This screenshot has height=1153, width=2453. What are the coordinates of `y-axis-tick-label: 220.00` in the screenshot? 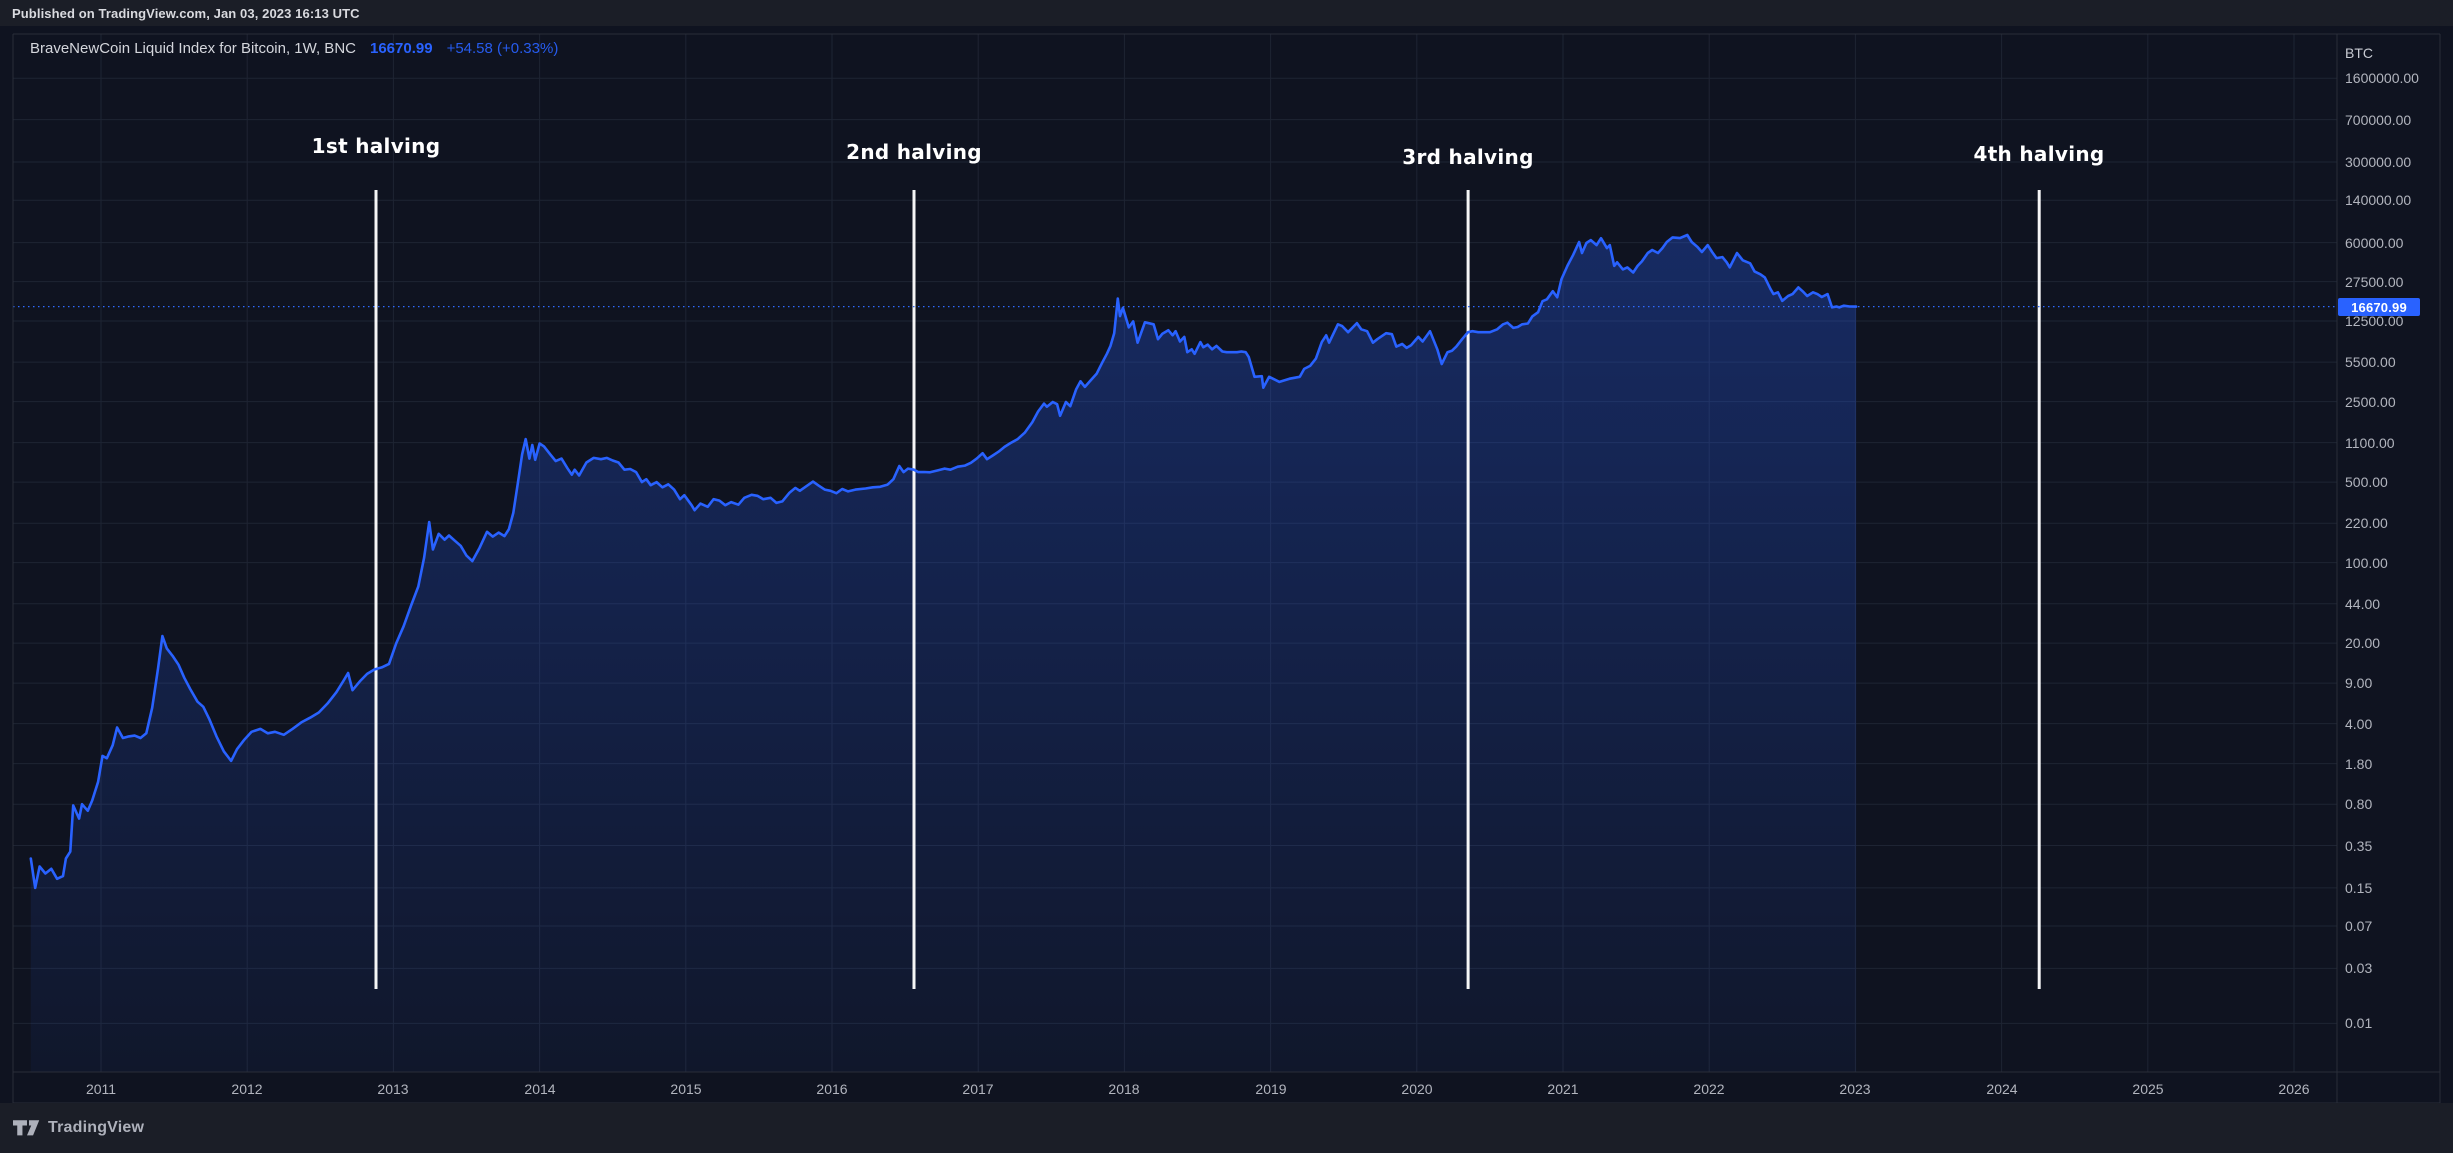 It's located at (2366, 523).